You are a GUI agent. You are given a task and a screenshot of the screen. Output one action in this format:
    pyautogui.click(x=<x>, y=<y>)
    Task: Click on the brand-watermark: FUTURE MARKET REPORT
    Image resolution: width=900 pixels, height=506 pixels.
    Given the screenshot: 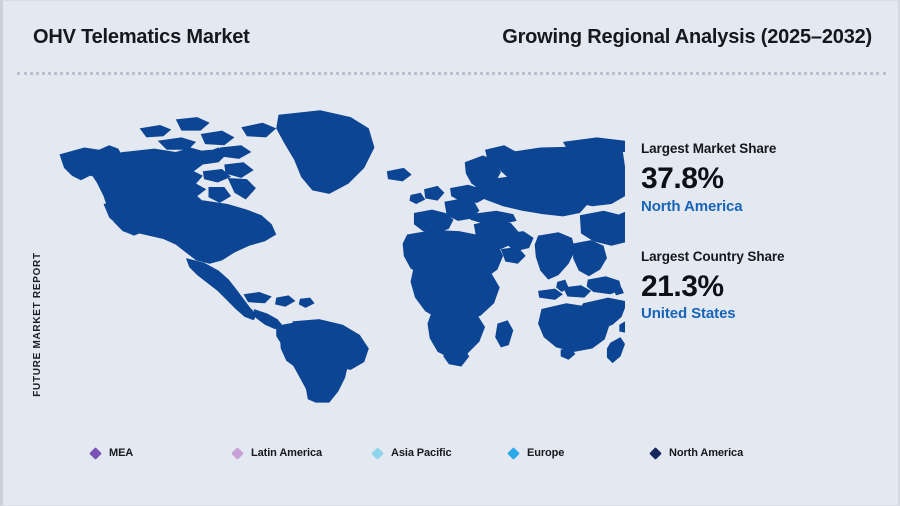 What is the action you would take?
    pyautogui.click(x=37, y=324)
    